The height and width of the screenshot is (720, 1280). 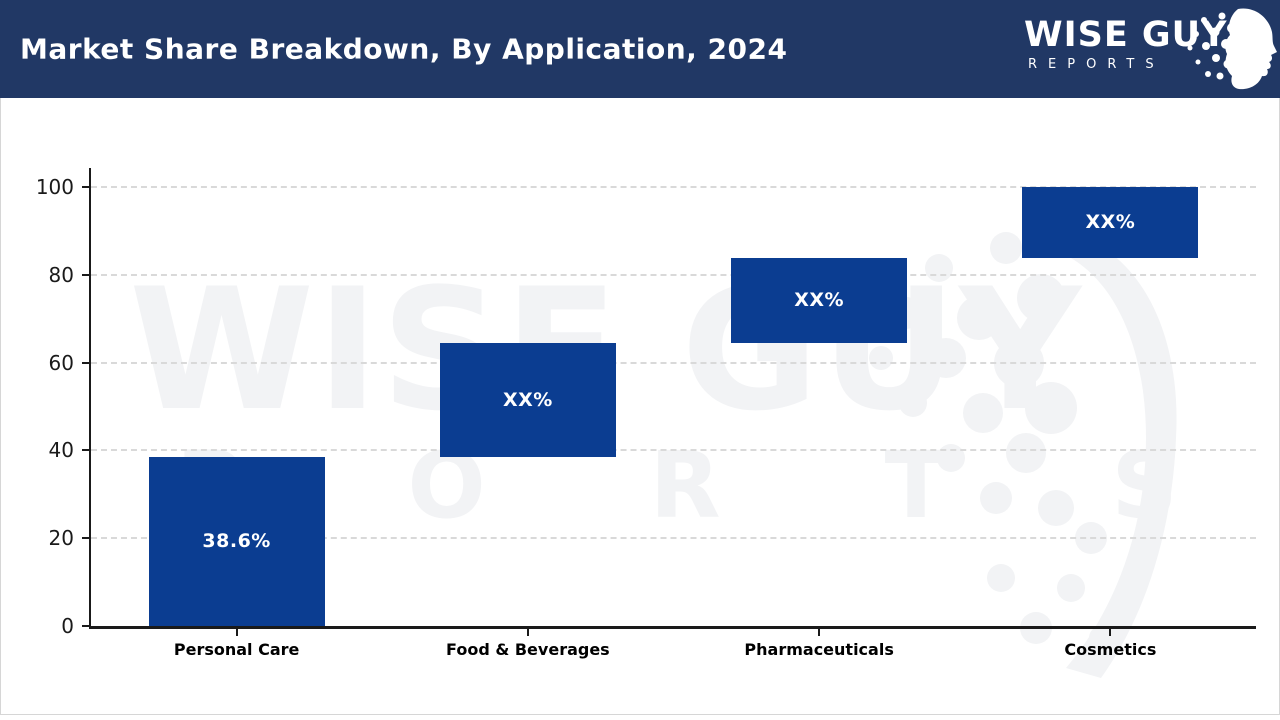 I want to click on y-tick-label: 0, so click(x=67, y=626).